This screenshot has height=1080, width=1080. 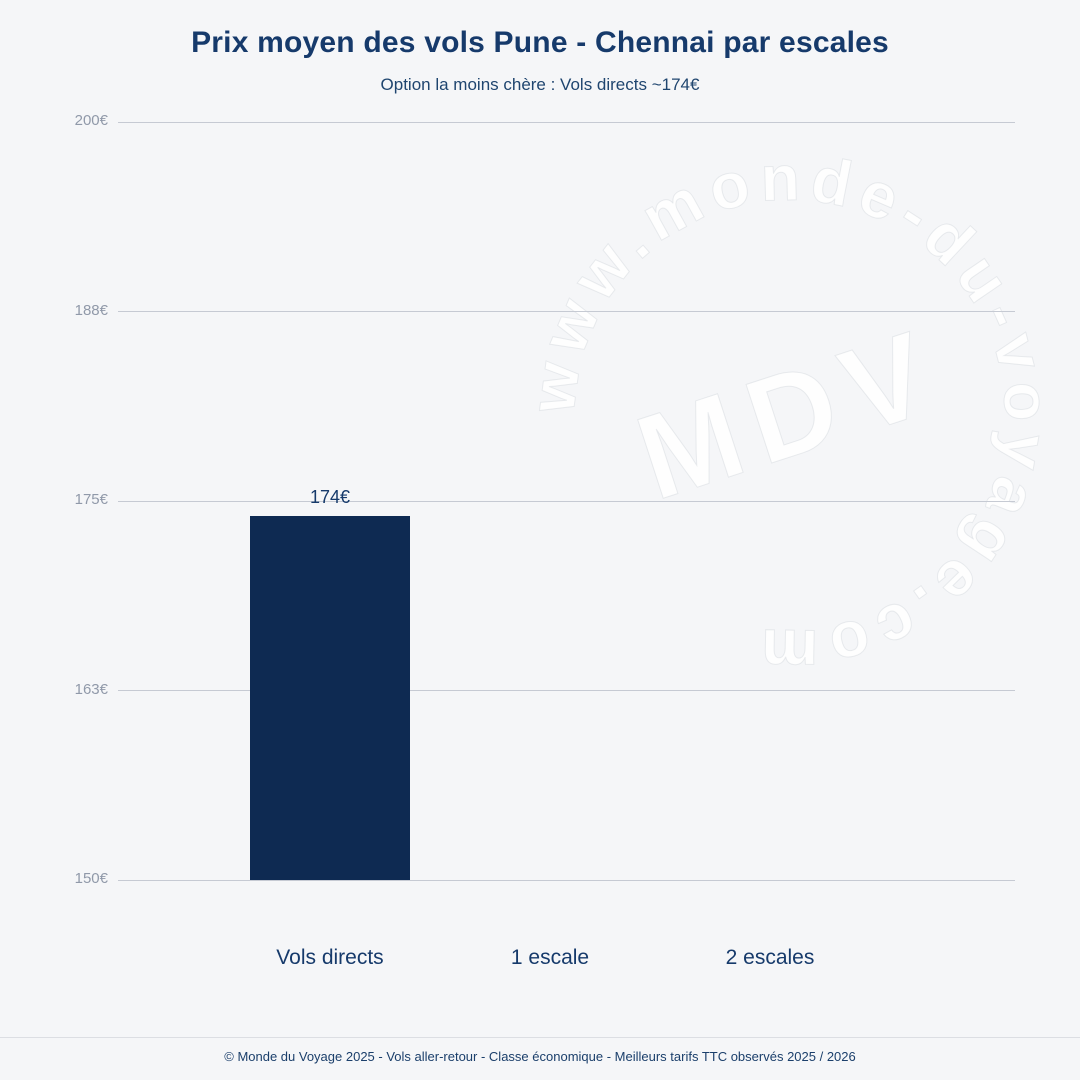 What do you see at coordinates (330, 497) in the screenshot?
I see `bar-value-label: 174€` at bounding box center [330, 497].